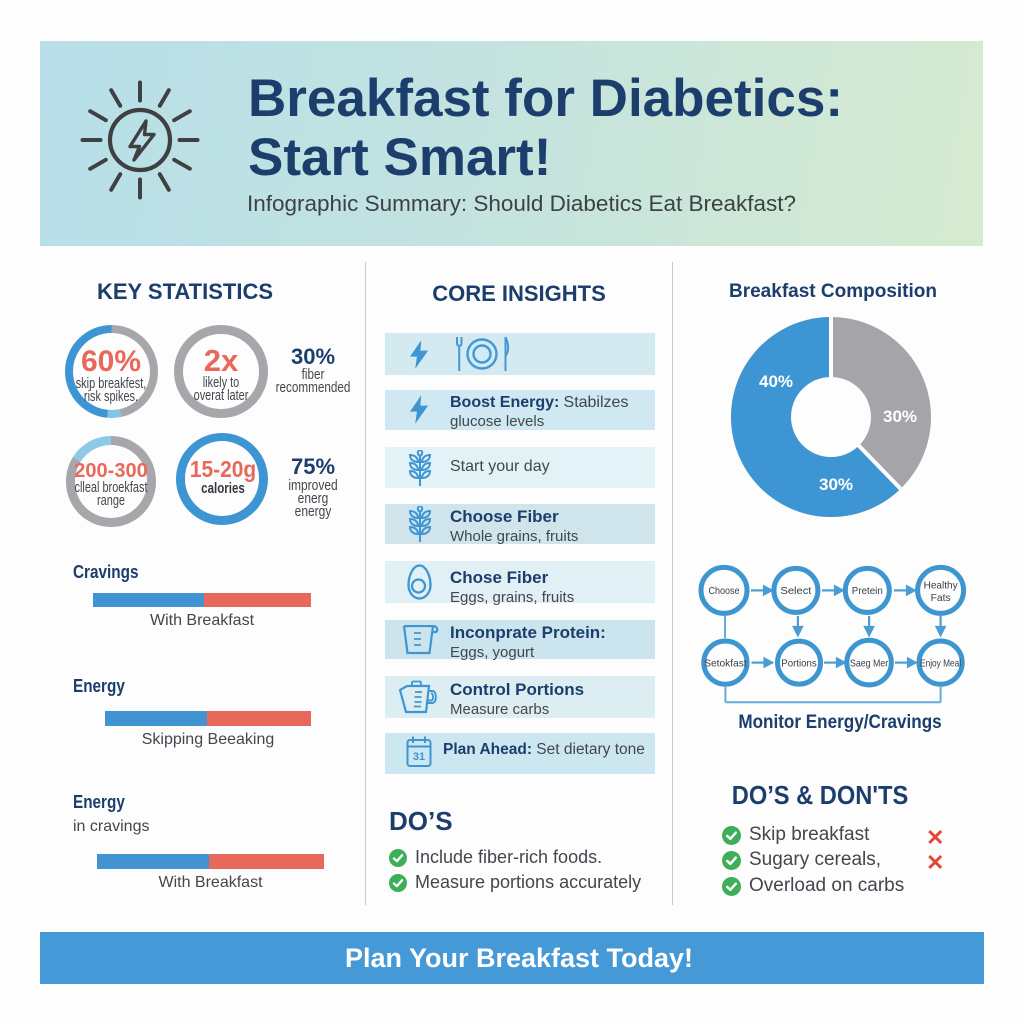 The width and height of the screenshot is (1024, 1024). What do you see at coordinates (795, 591) in the screenshot?
I see `svg-text: Select` at bounding box center [795, 591].